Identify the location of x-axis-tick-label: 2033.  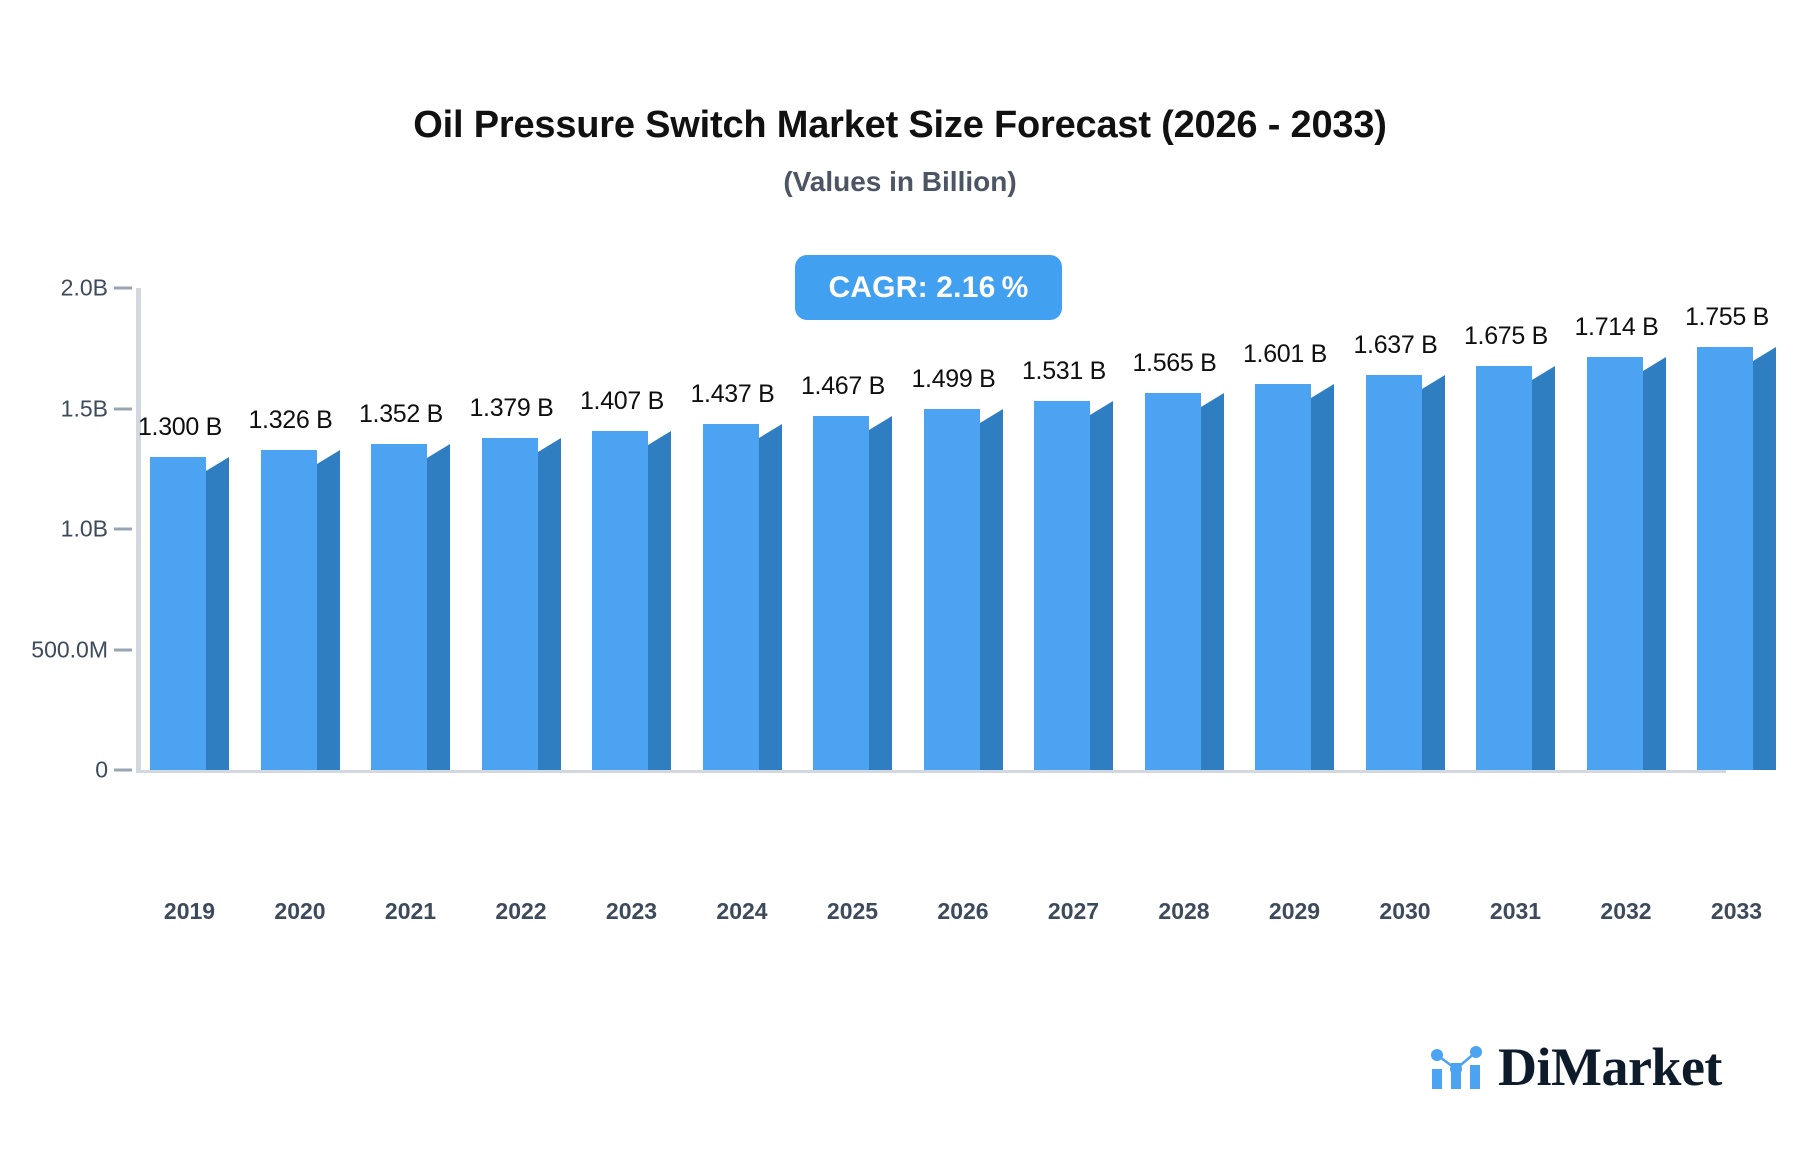
(1736, 911).